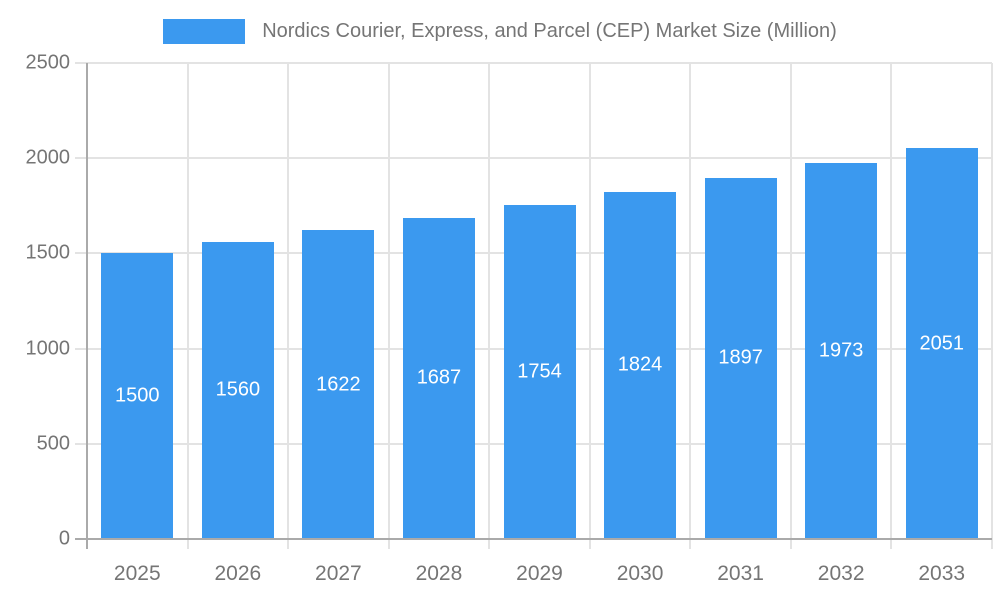  What do you see at coordinates (87, 306) in the screenshot?
I see `y-axis-line` at bounding box center [87, 306].